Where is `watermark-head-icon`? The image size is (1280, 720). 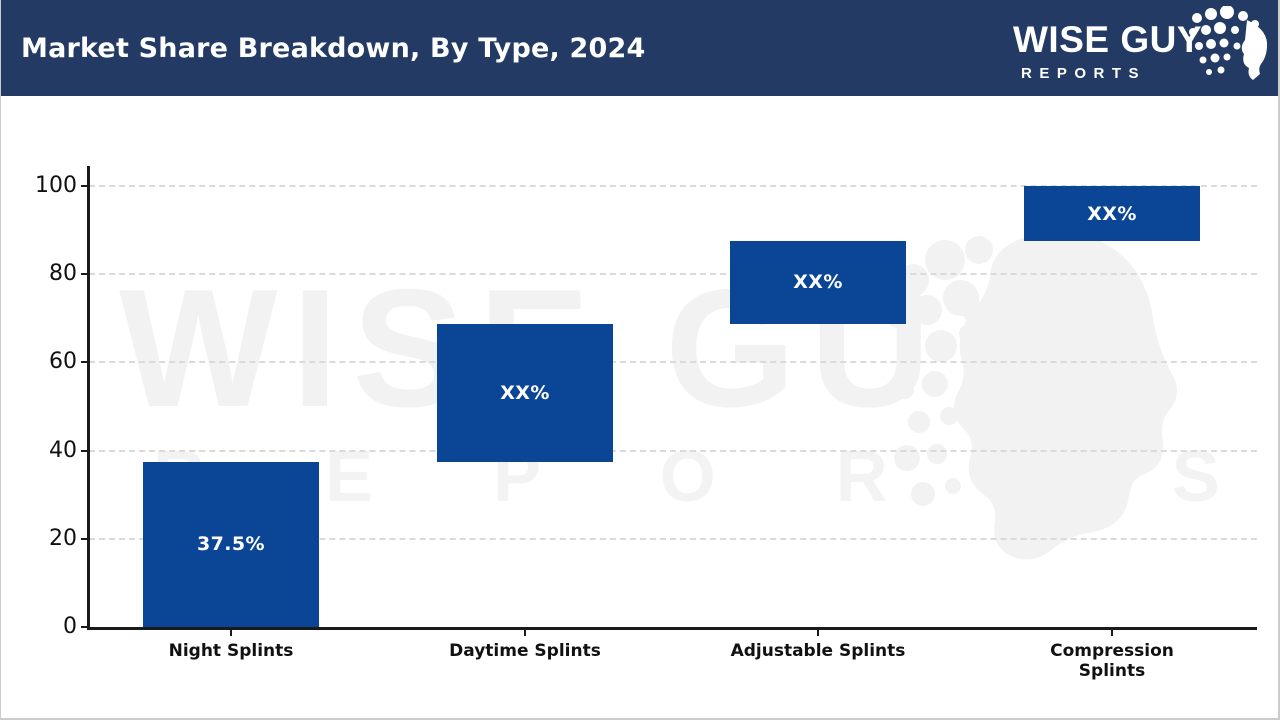
watermark-head-icon is located at coordinates (1032, 396).